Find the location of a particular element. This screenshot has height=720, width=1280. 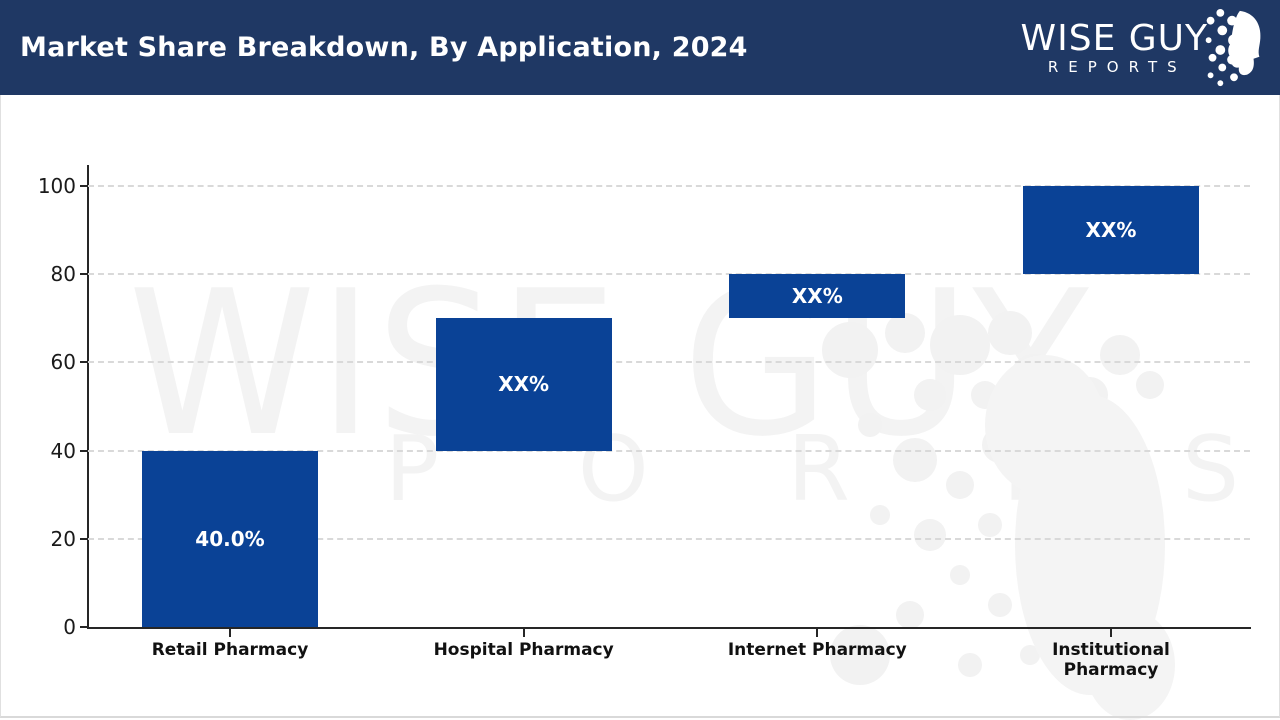

bar-value-label: 40.0% is located at coordinates (230, 538).